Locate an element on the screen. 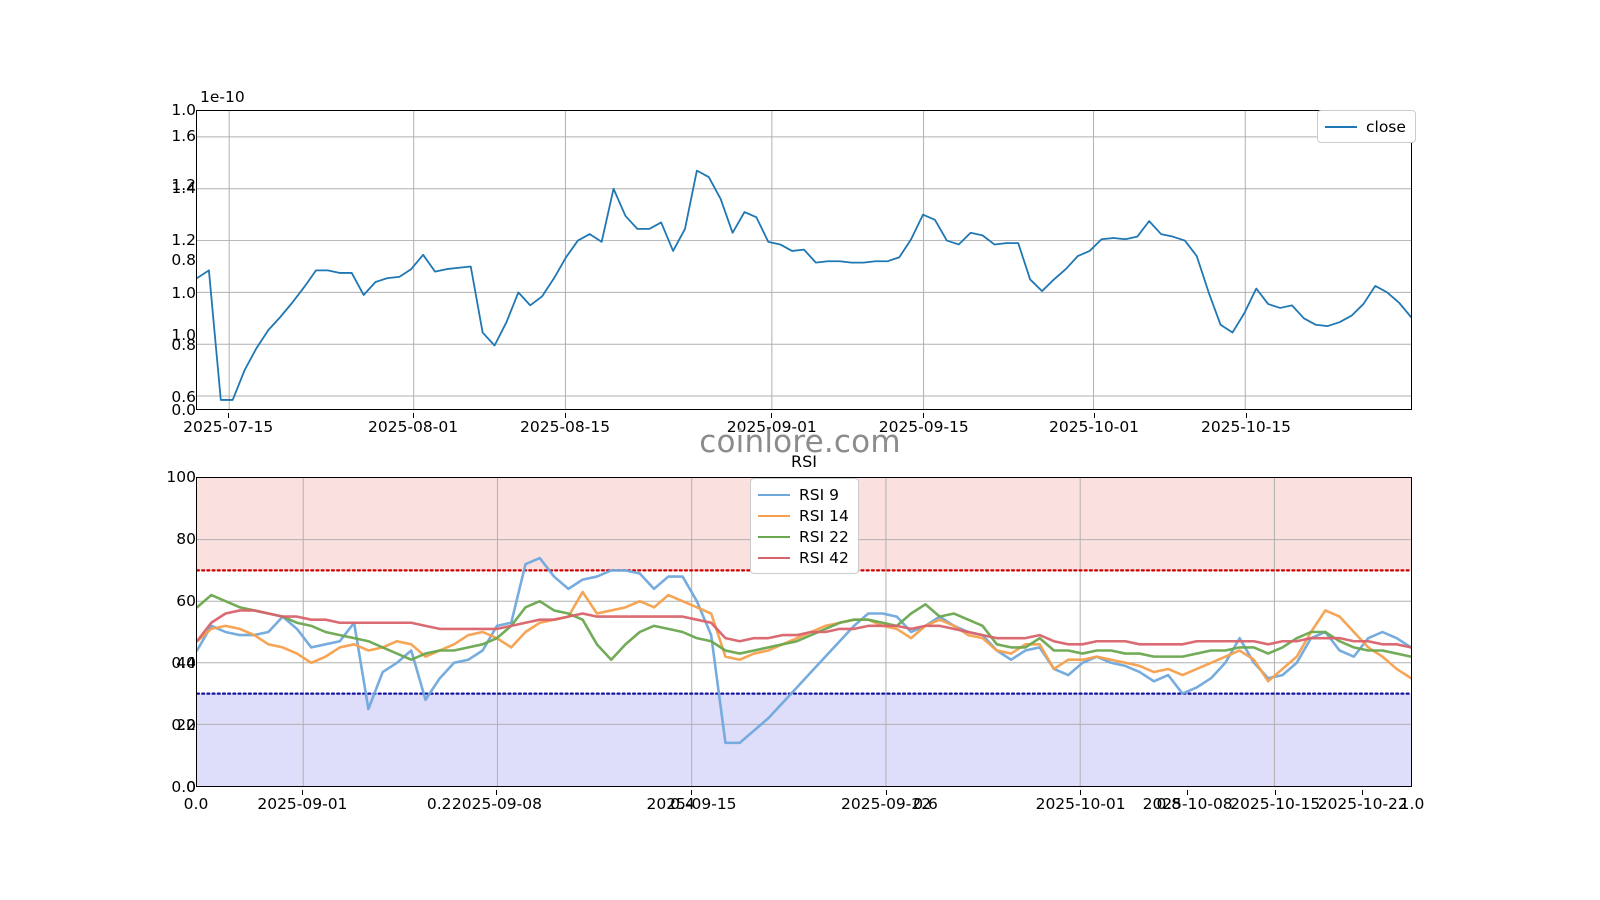 The width and height of the screenshot is (1600, 900). rsi-y-axis-ticklabels: 0 20 40 60 80 100 is located at coordinates (173, 632).